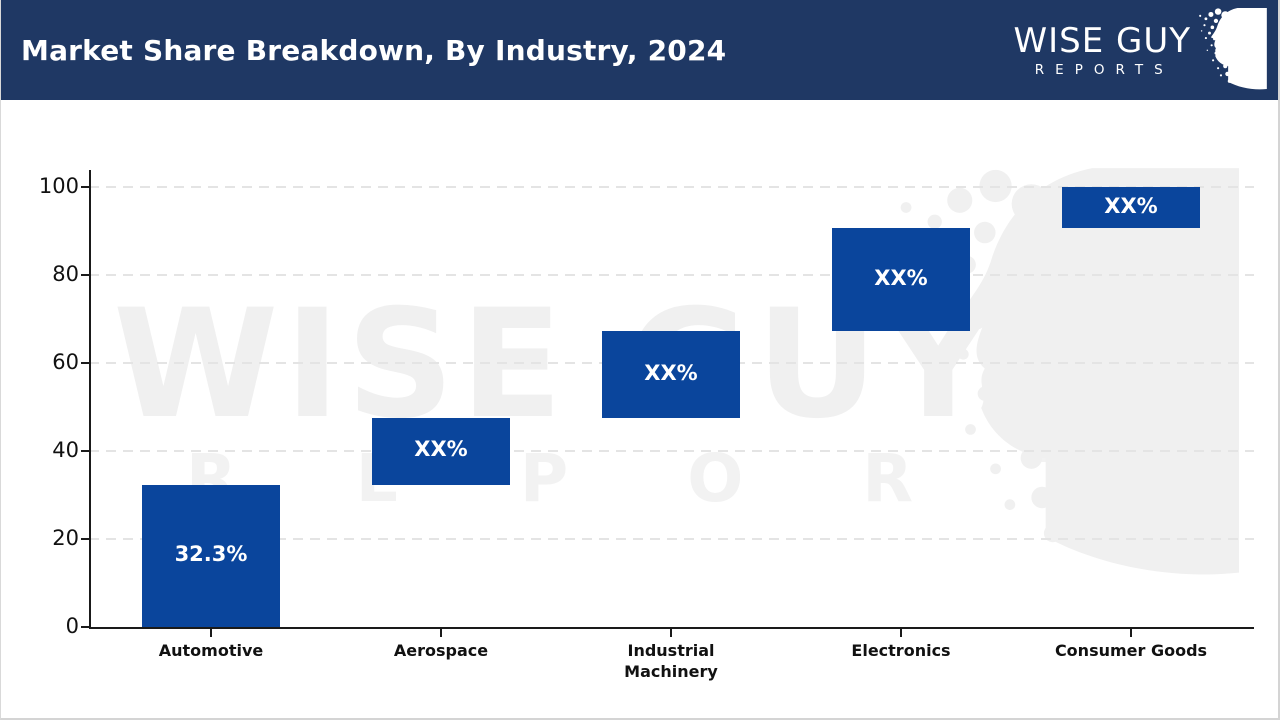 The width and height of the screenshot is (1280, 720). I want to click on y-tick-label-0: 0, so click(72, 626).